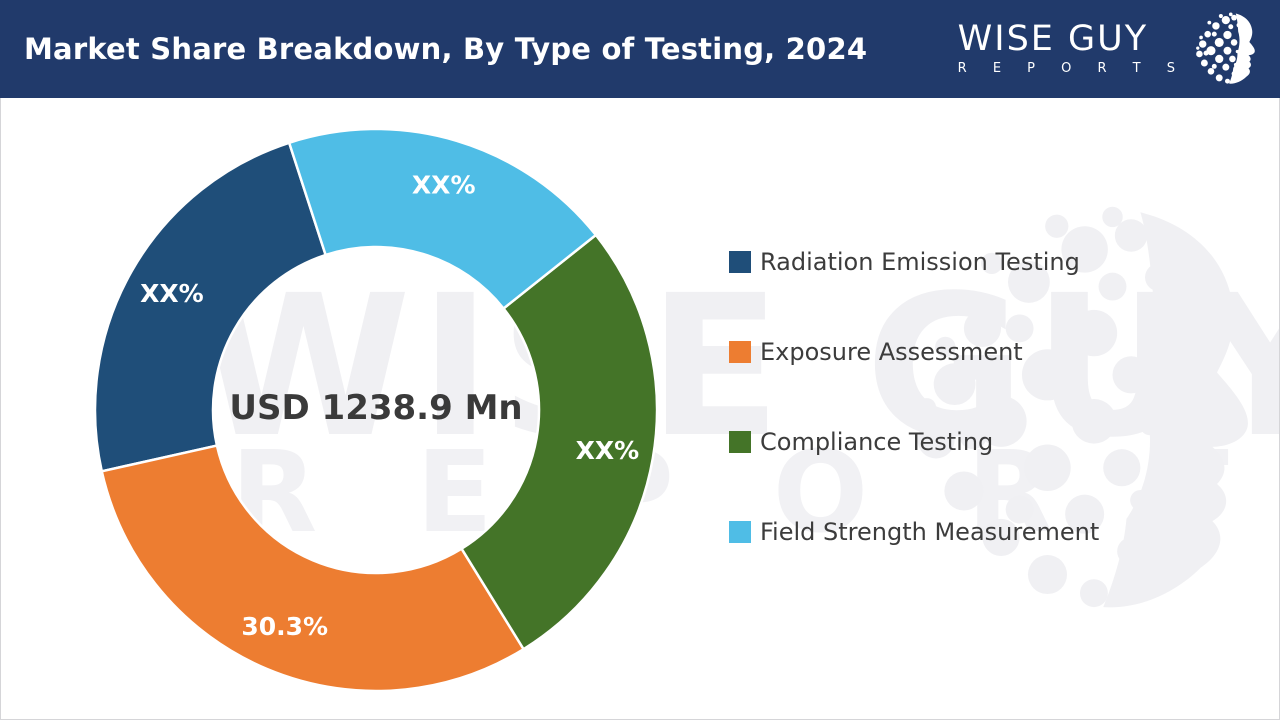  What do you see at coordinates (1053, 39) in the screenshot?
I see `brand-wordmark-line1: WISE GUY` at bounding box center [1053, 39].